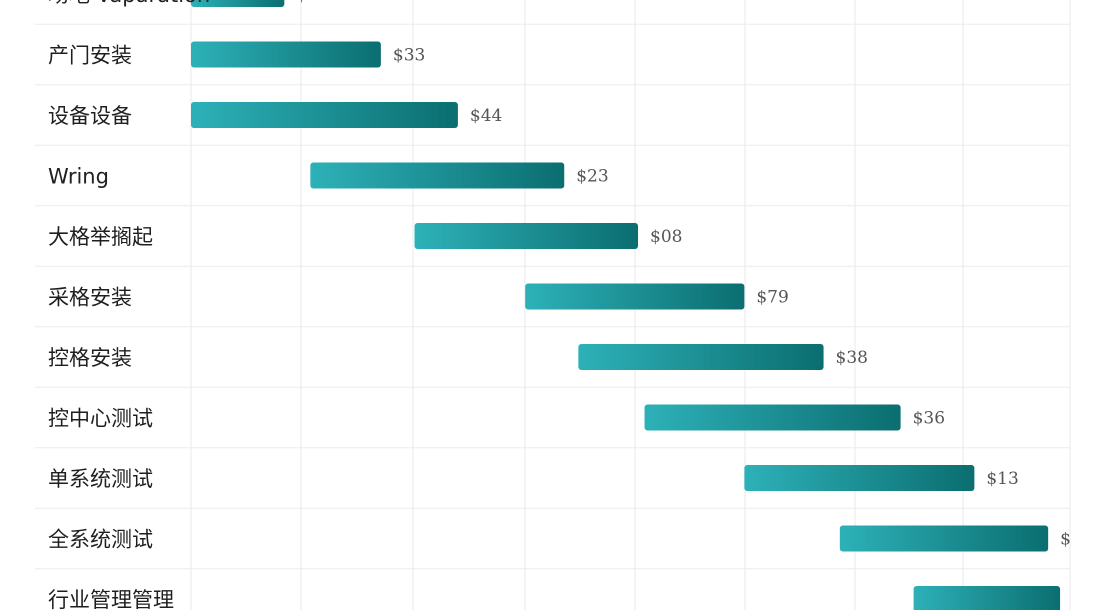 This screenshot has width=1103, height=610. I want to click on row-label: 单系统测试, so click(100, 479).